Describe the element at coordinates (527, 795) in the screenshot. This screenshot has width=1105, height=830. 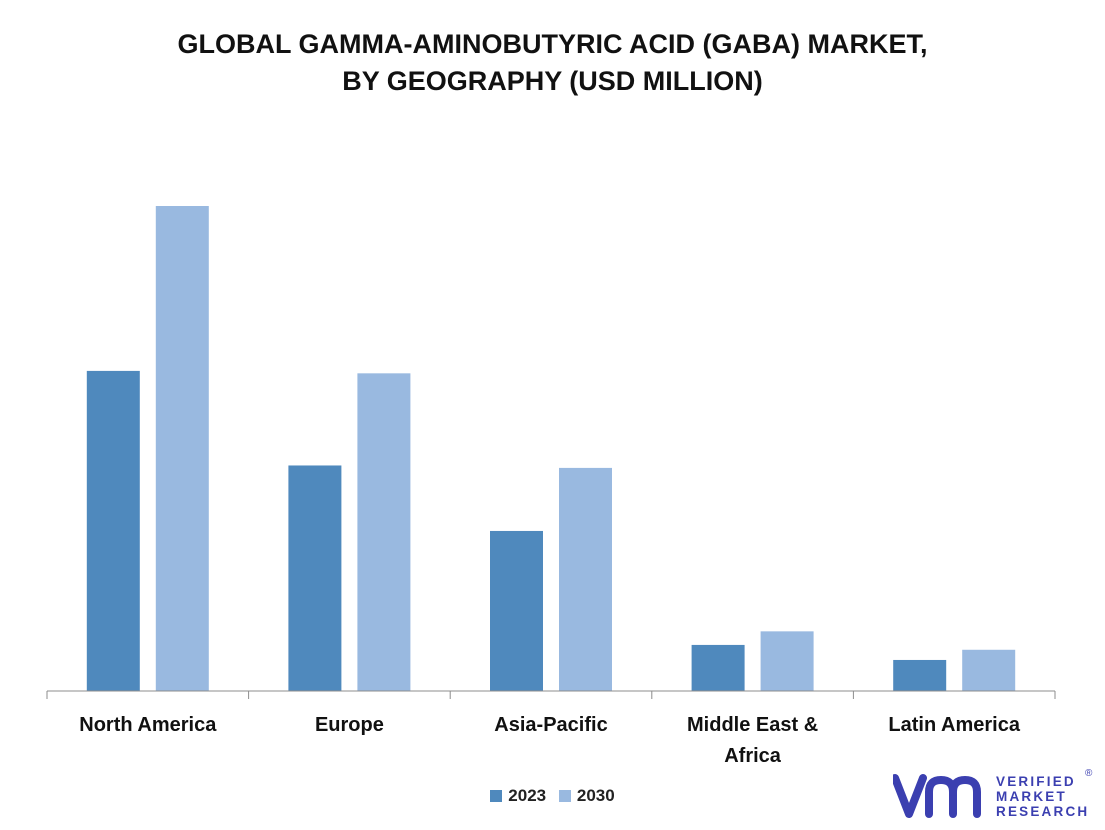
I see `legend-label-2023: 2023` at that location.